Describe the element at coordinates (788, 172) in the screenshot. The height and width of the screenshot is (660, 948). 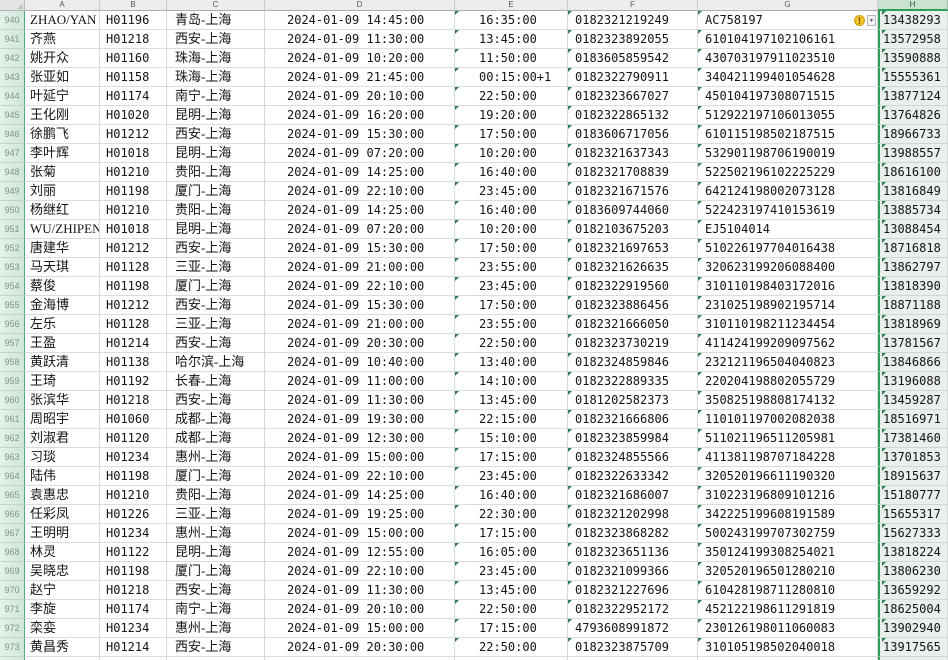
I see `id-number-cell: 522502196102225229` at that location.